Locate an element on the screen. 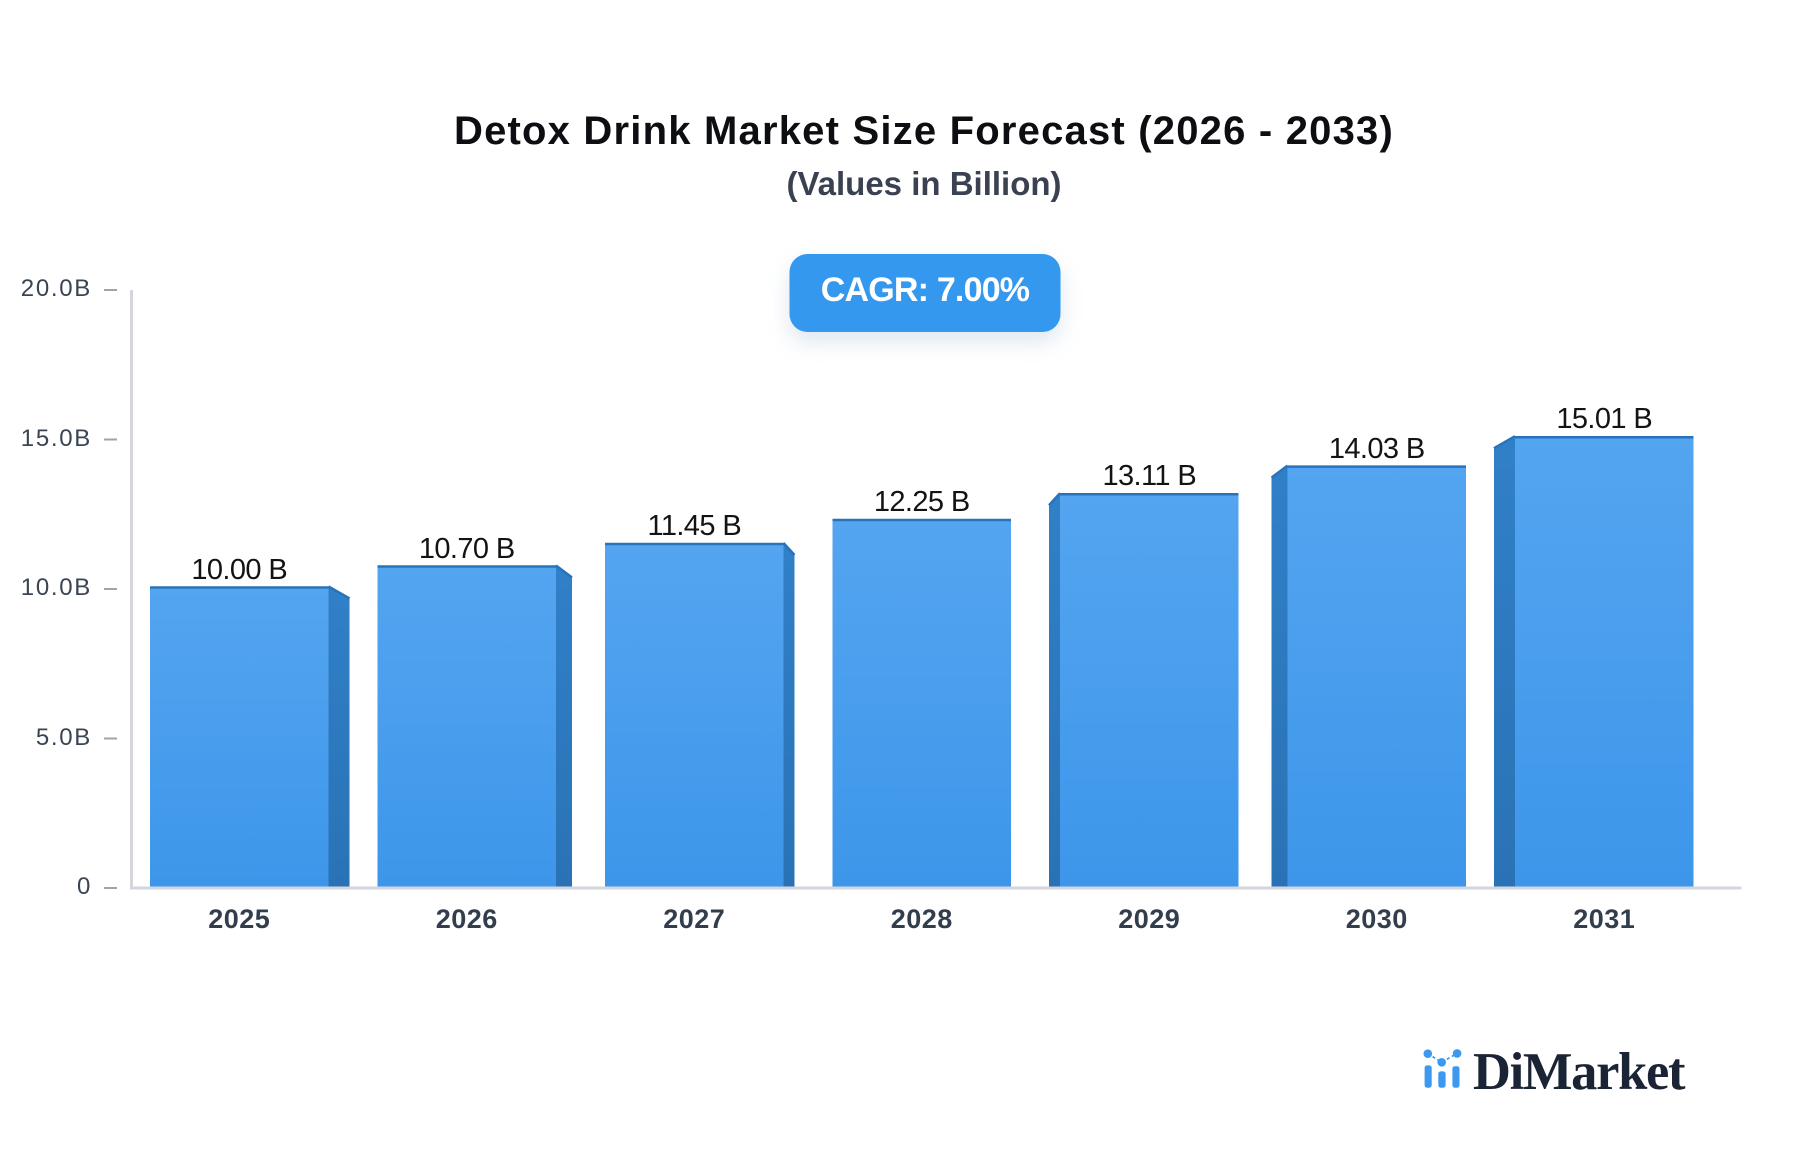 This screenshot has width=1800, height=1156. bar-slant-edge-2031 is located at coordinates (1504, 442).